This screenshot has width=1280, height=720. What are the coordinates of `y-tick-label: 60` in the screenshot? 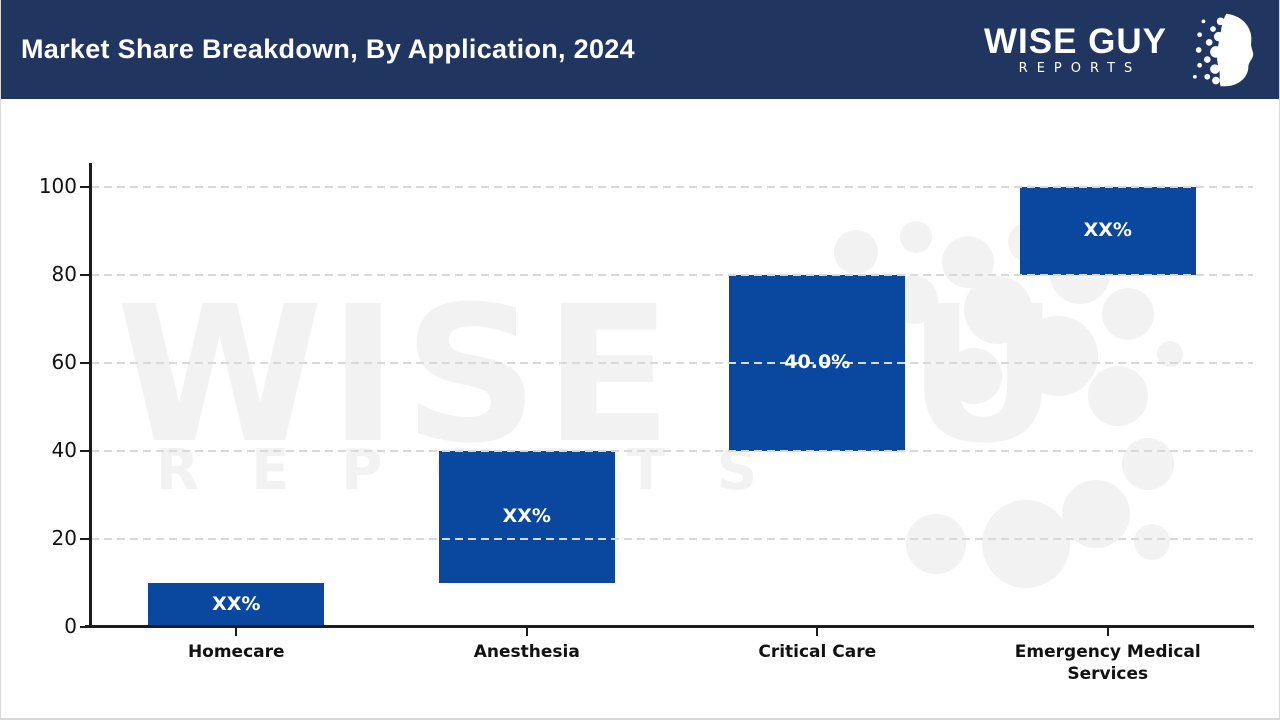 It's located at (64, 362).